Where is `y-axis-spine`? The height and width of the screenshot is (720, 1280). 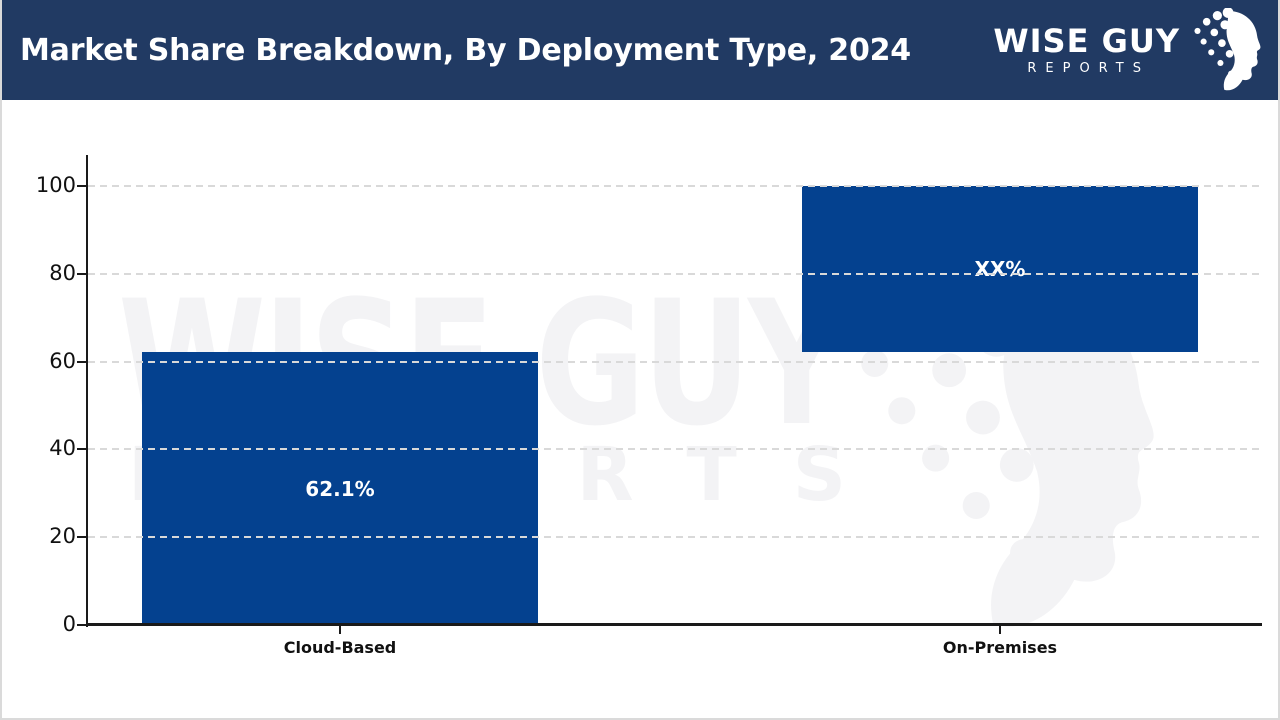
y-axis-spine is located at coordinates (87, 391).